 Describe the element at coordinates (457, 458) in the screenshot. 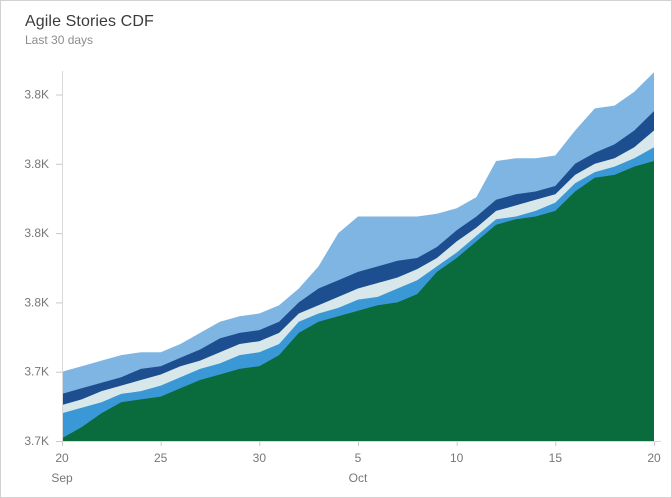

I see `x-tick-label: 10` at that location.